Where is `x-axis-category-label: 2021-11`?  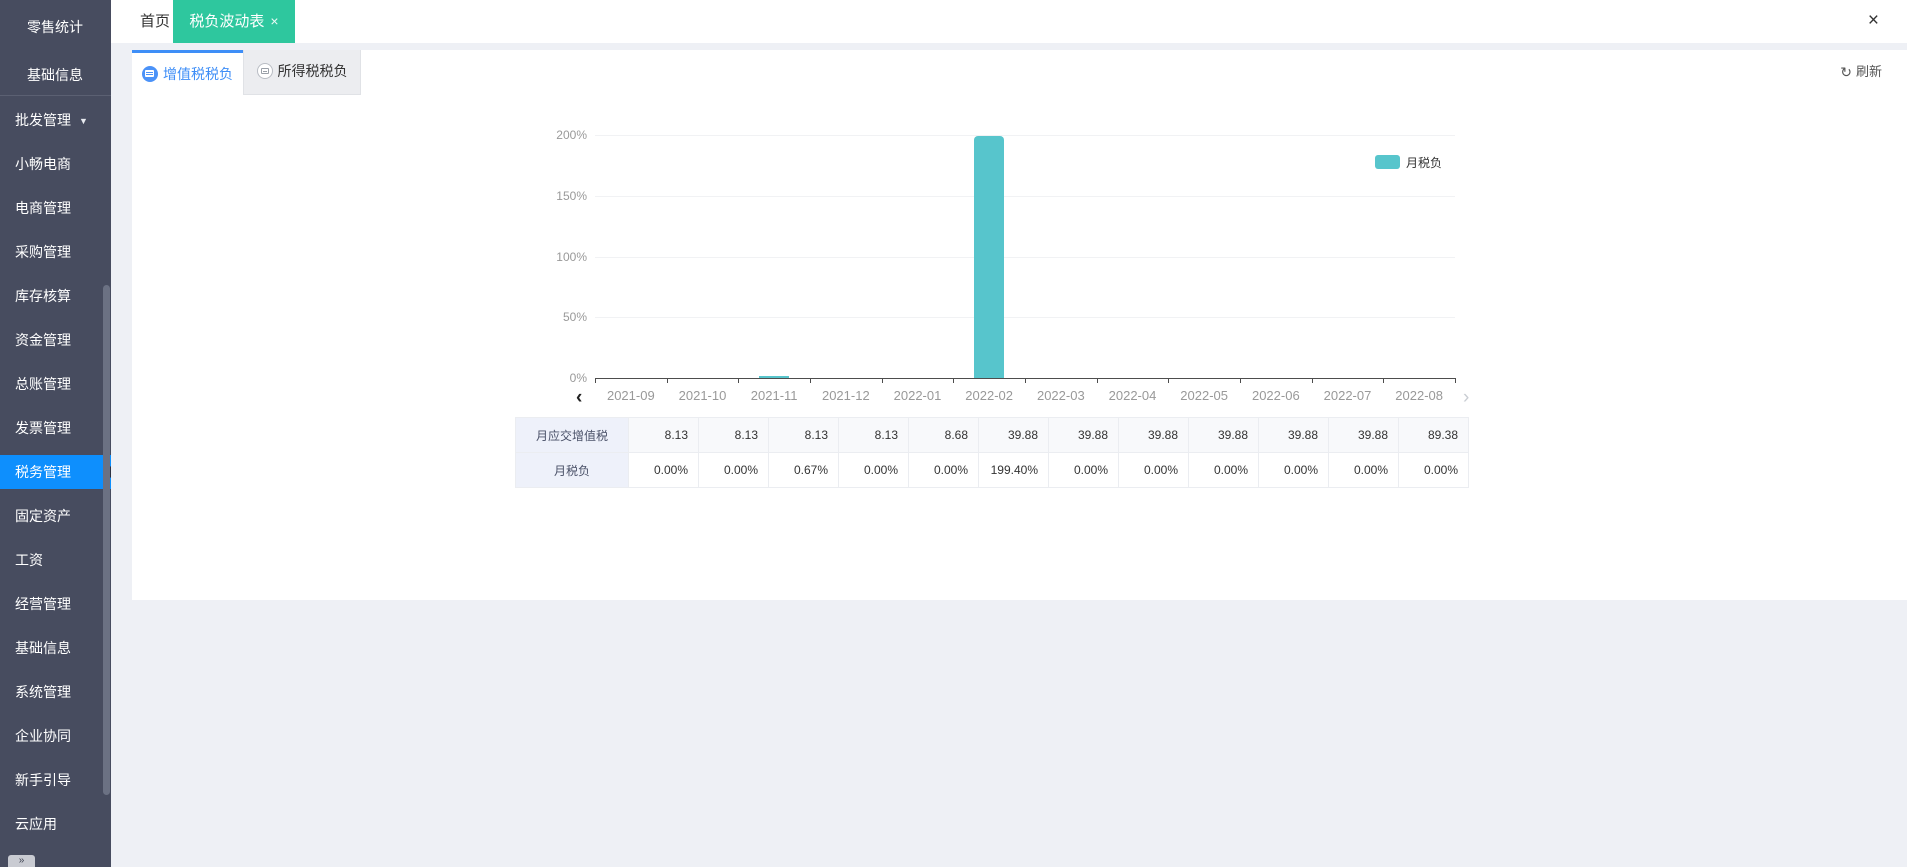
x-axis-category-label: 2021-11 is located at coordinates (774, 395).